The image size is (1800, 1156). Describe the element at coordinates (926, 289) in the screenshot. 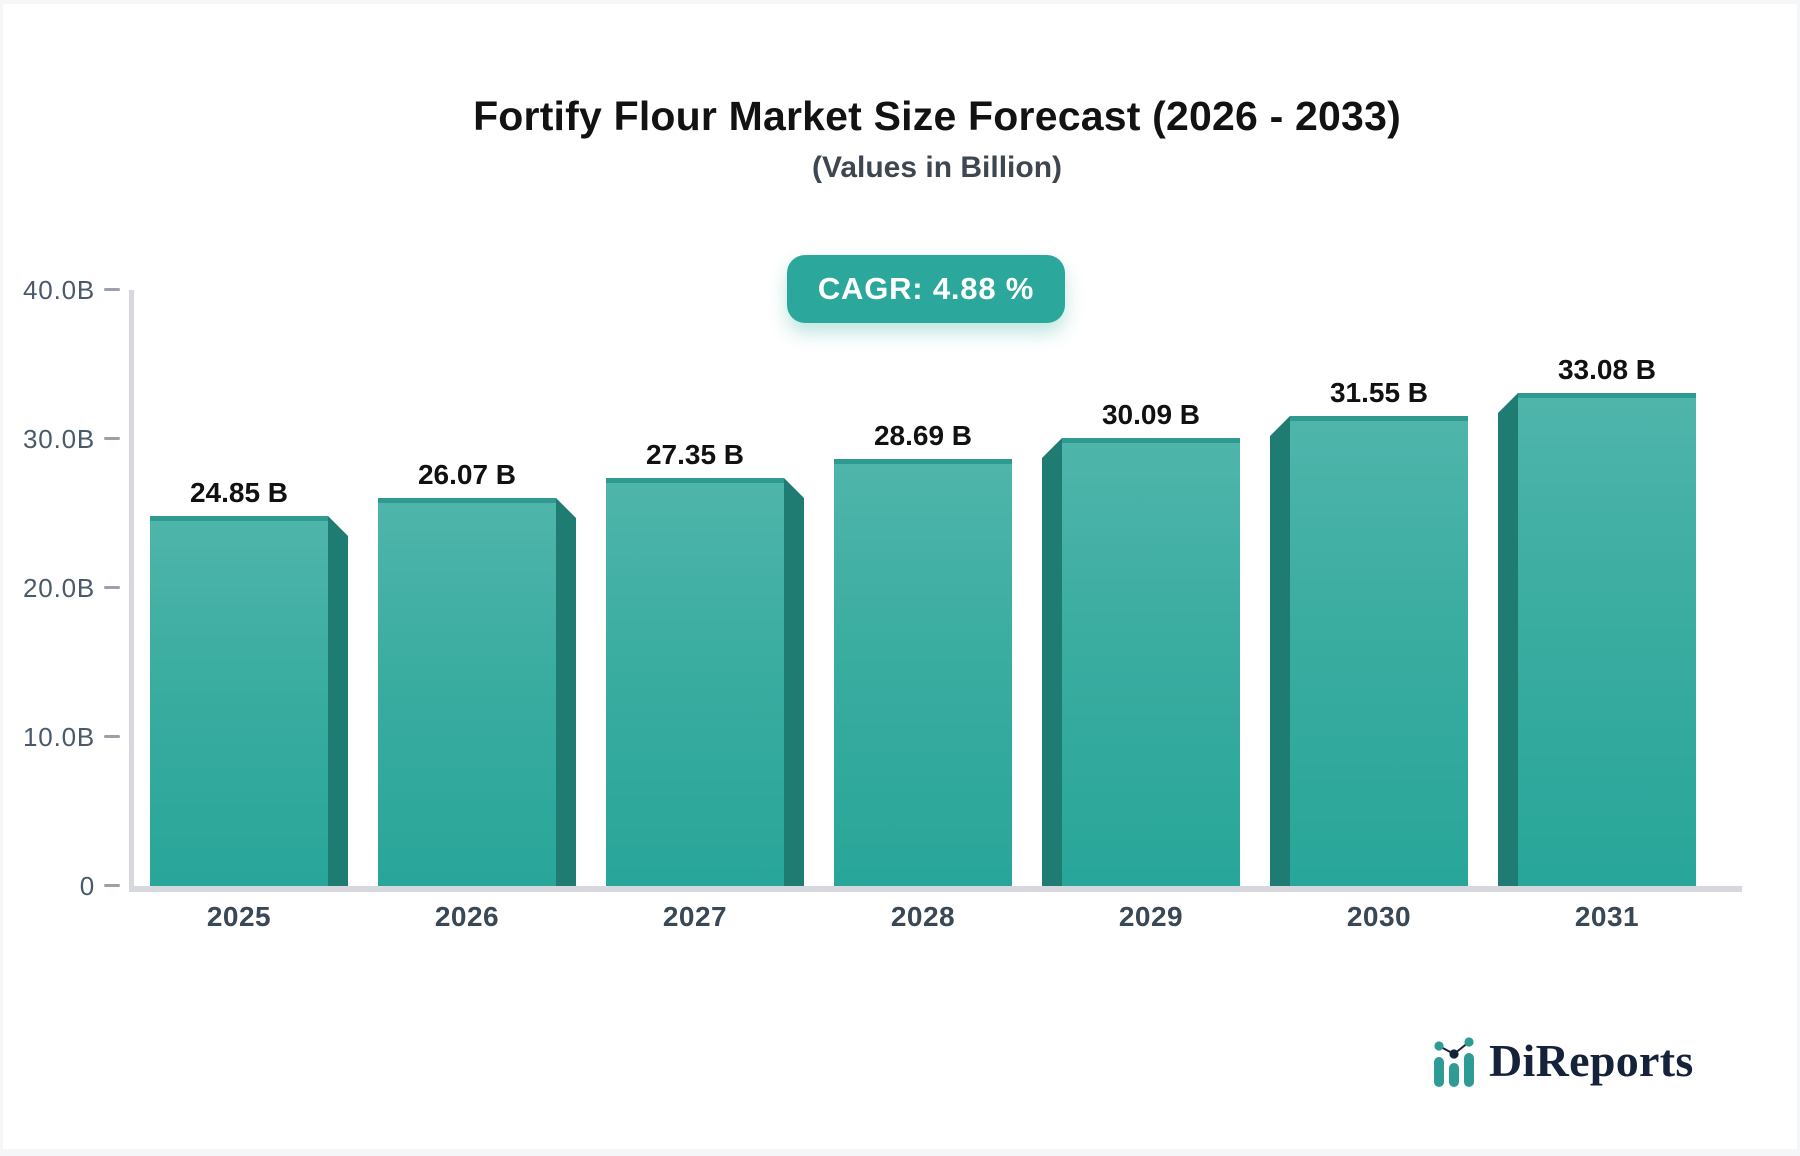

I see `cagr-badge: CAGR: 4.88 %` at that location.